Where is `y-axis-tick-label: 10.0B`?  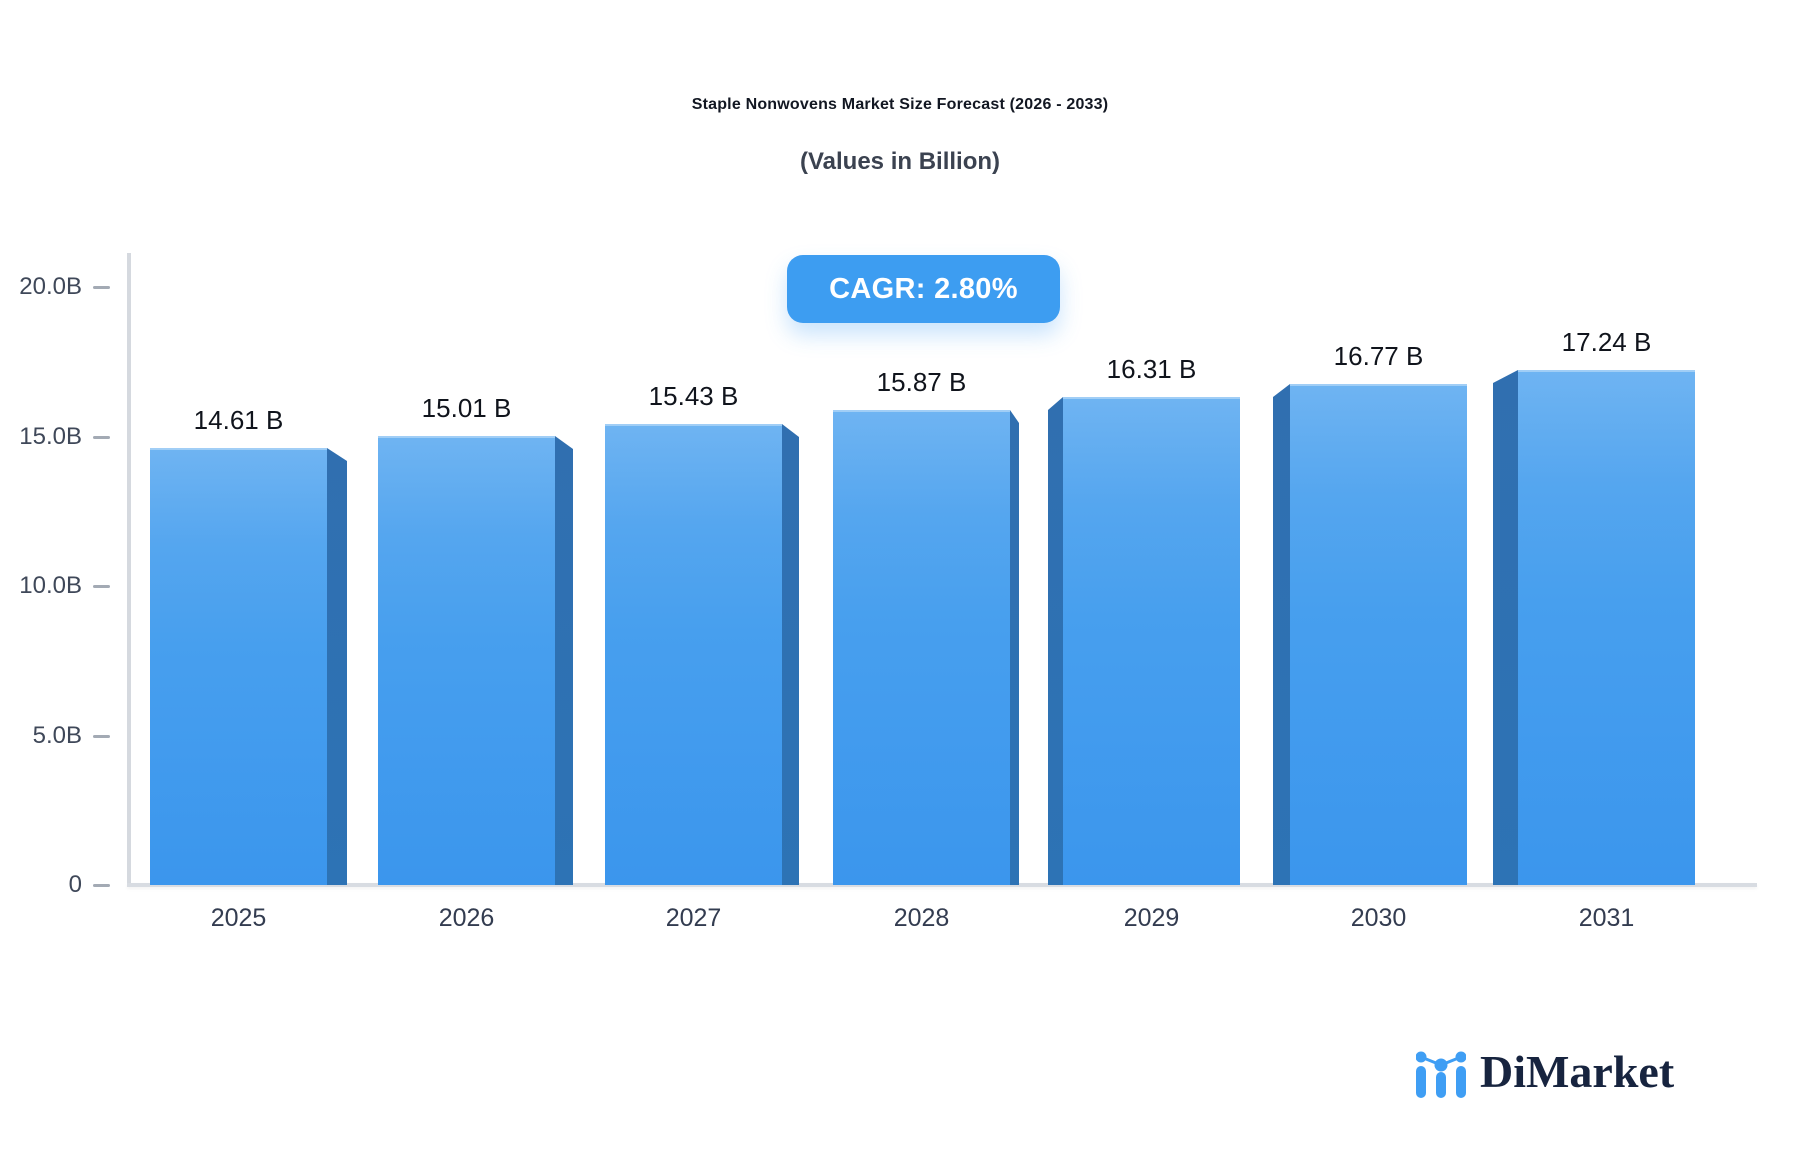 y-axis-tick-label: 10.0B is located at coordinates (50, 585).